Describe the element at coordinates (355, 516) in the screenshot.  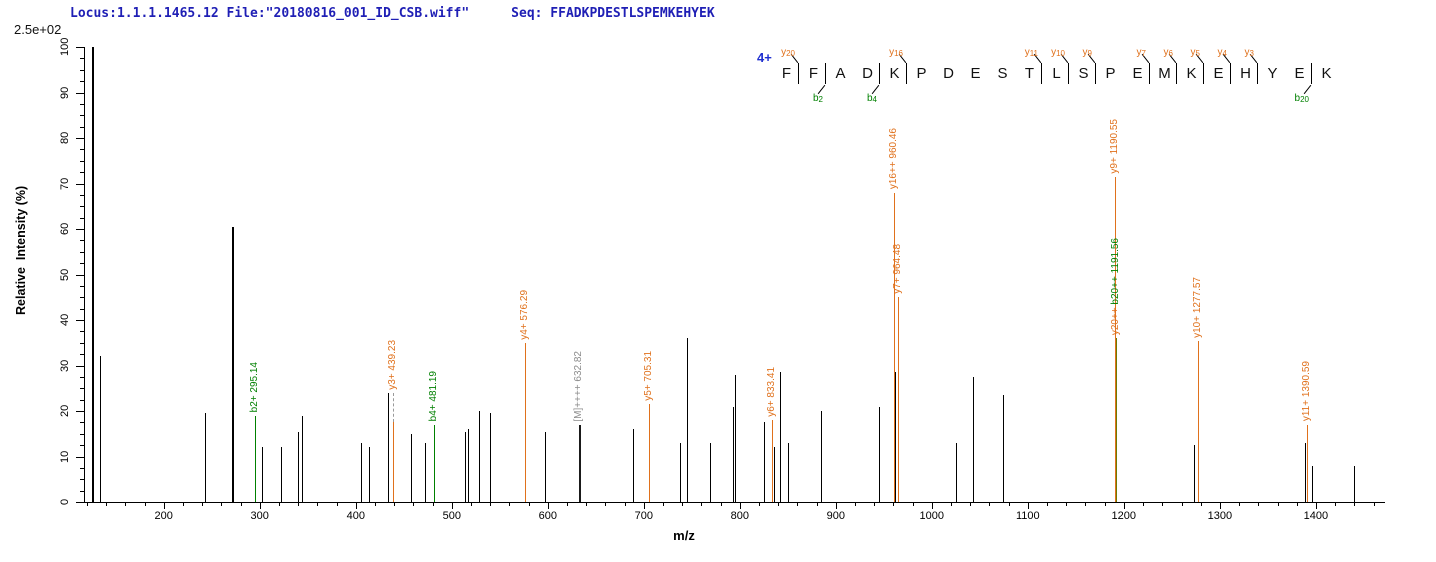
I see `x-tick-label: 400` at that location.